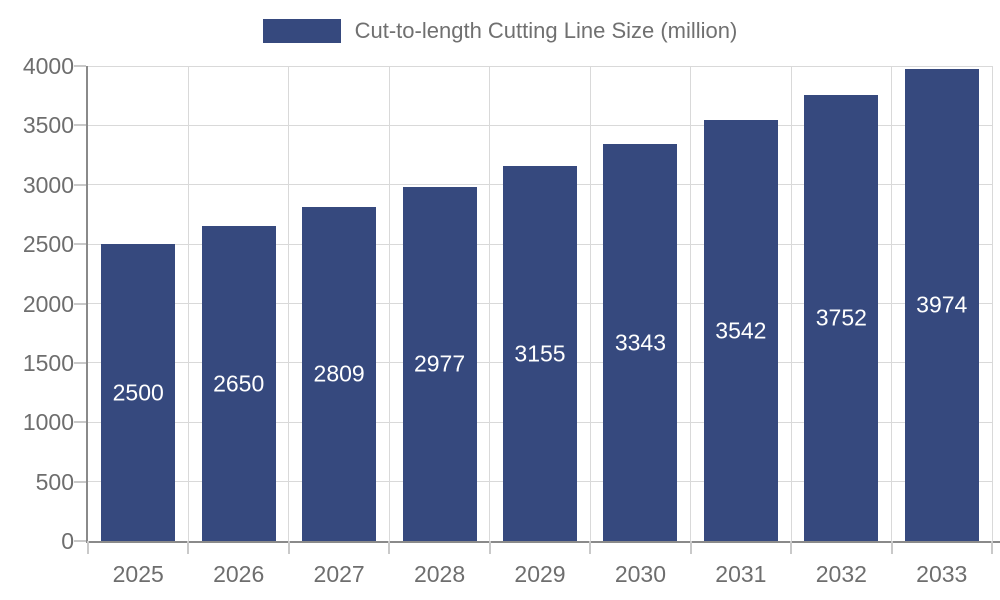 The height and width of the screenshot is (600, 1000). What do you see at coordinates (942, 574) in the screenshot?
I see `x-tick-label-2033: 2033` at bounding box center [942, 574].